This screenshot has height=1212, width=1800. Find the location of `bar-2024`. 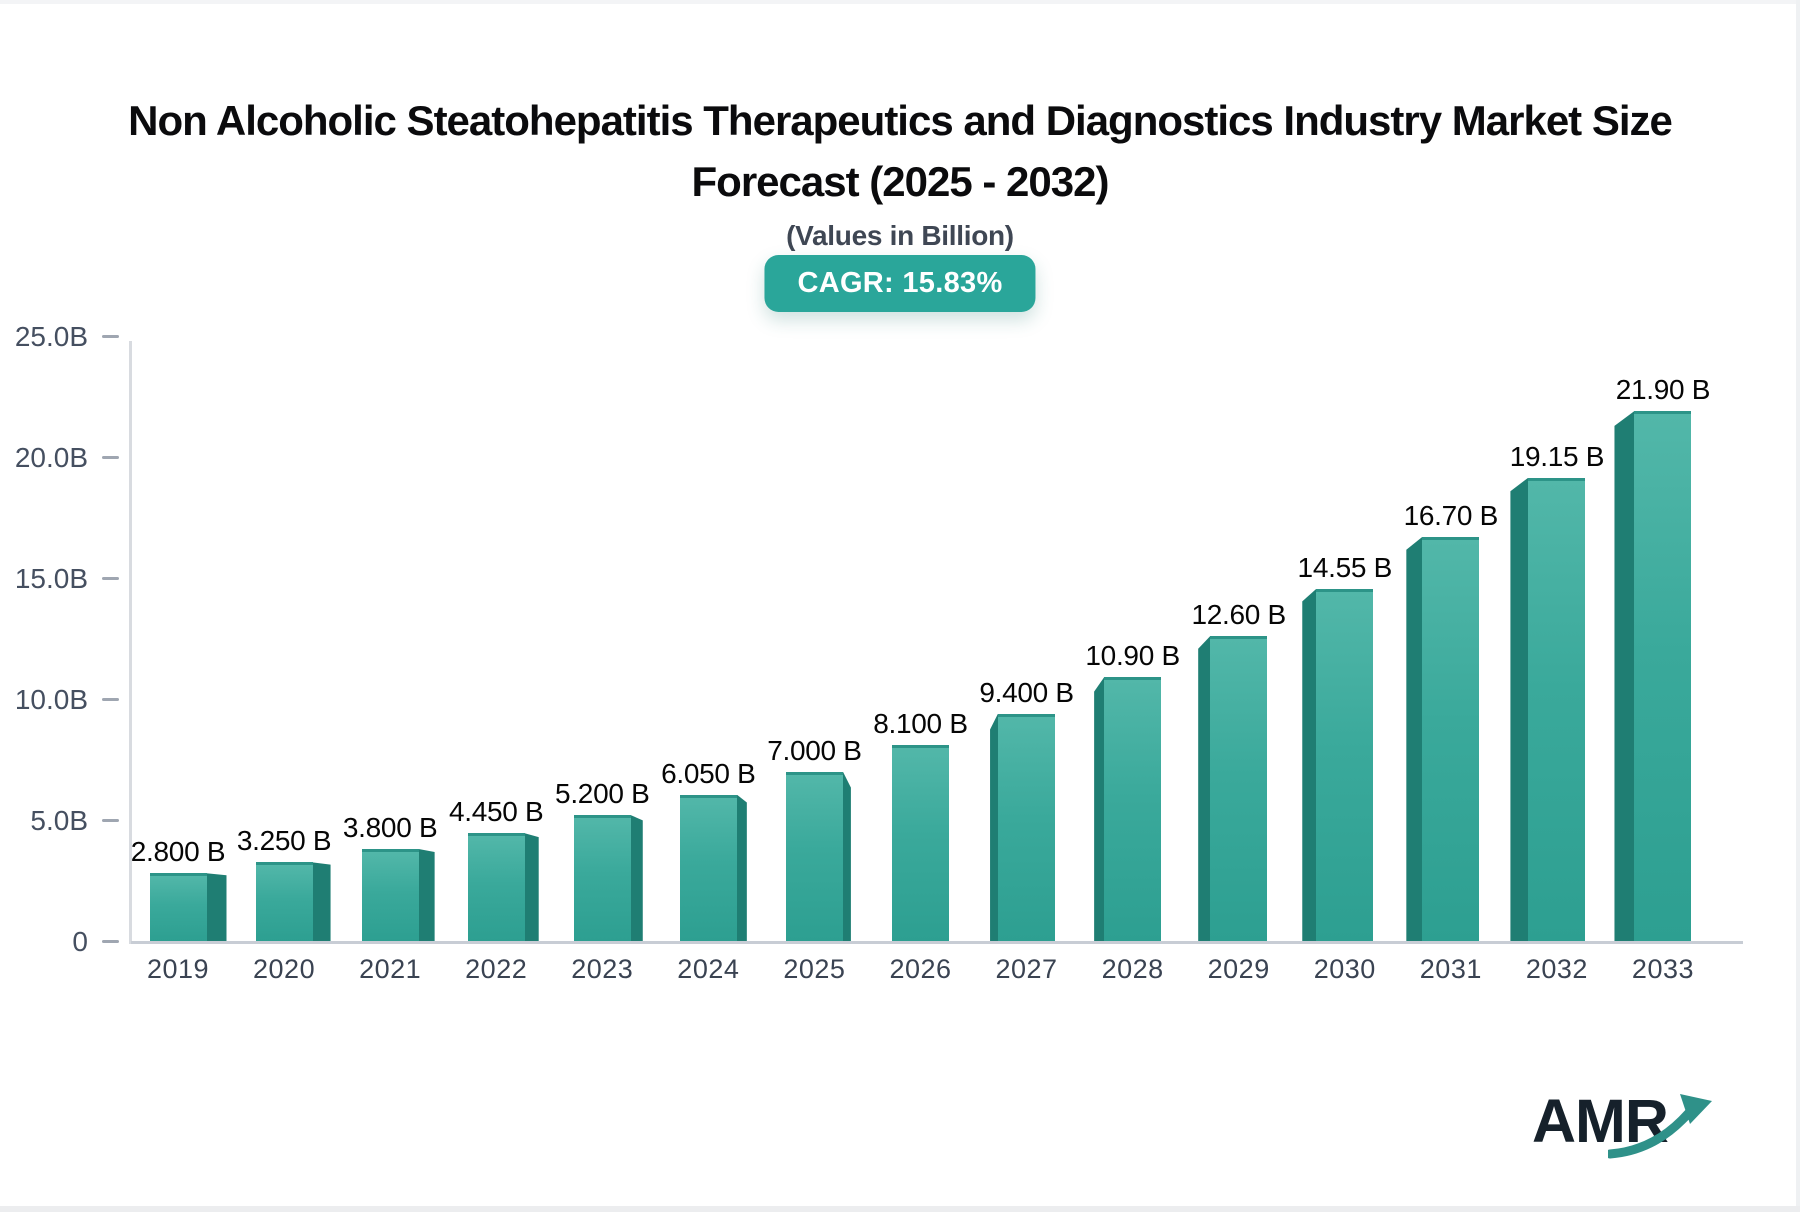

bar-2024 is located at coordinates (713, 867).